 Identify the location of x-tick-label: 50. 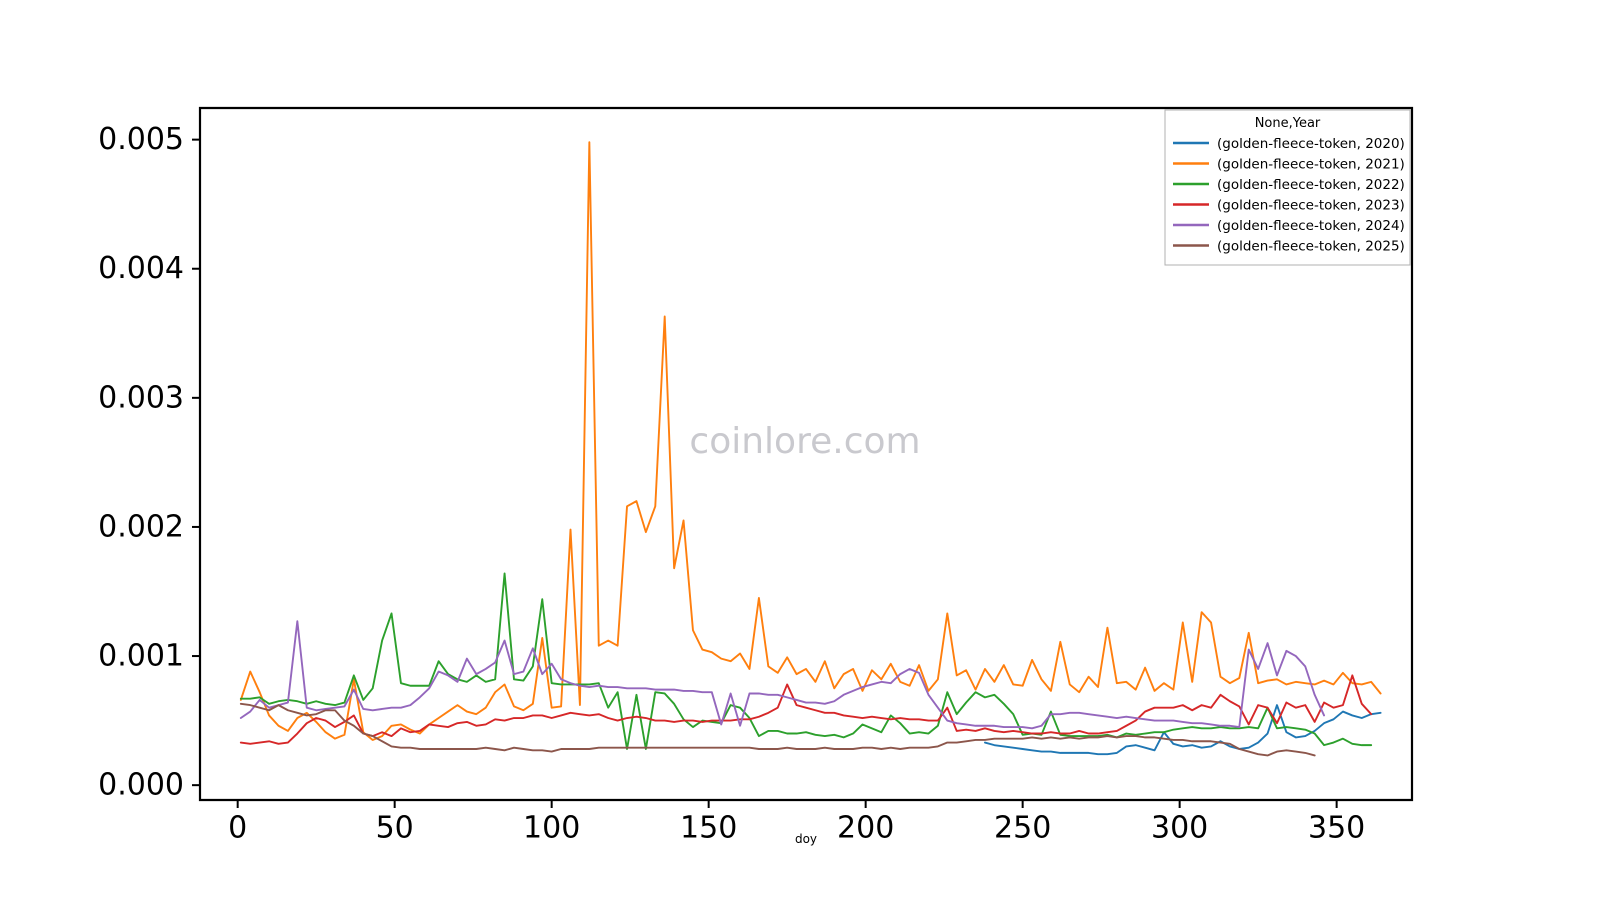
(395, 828).